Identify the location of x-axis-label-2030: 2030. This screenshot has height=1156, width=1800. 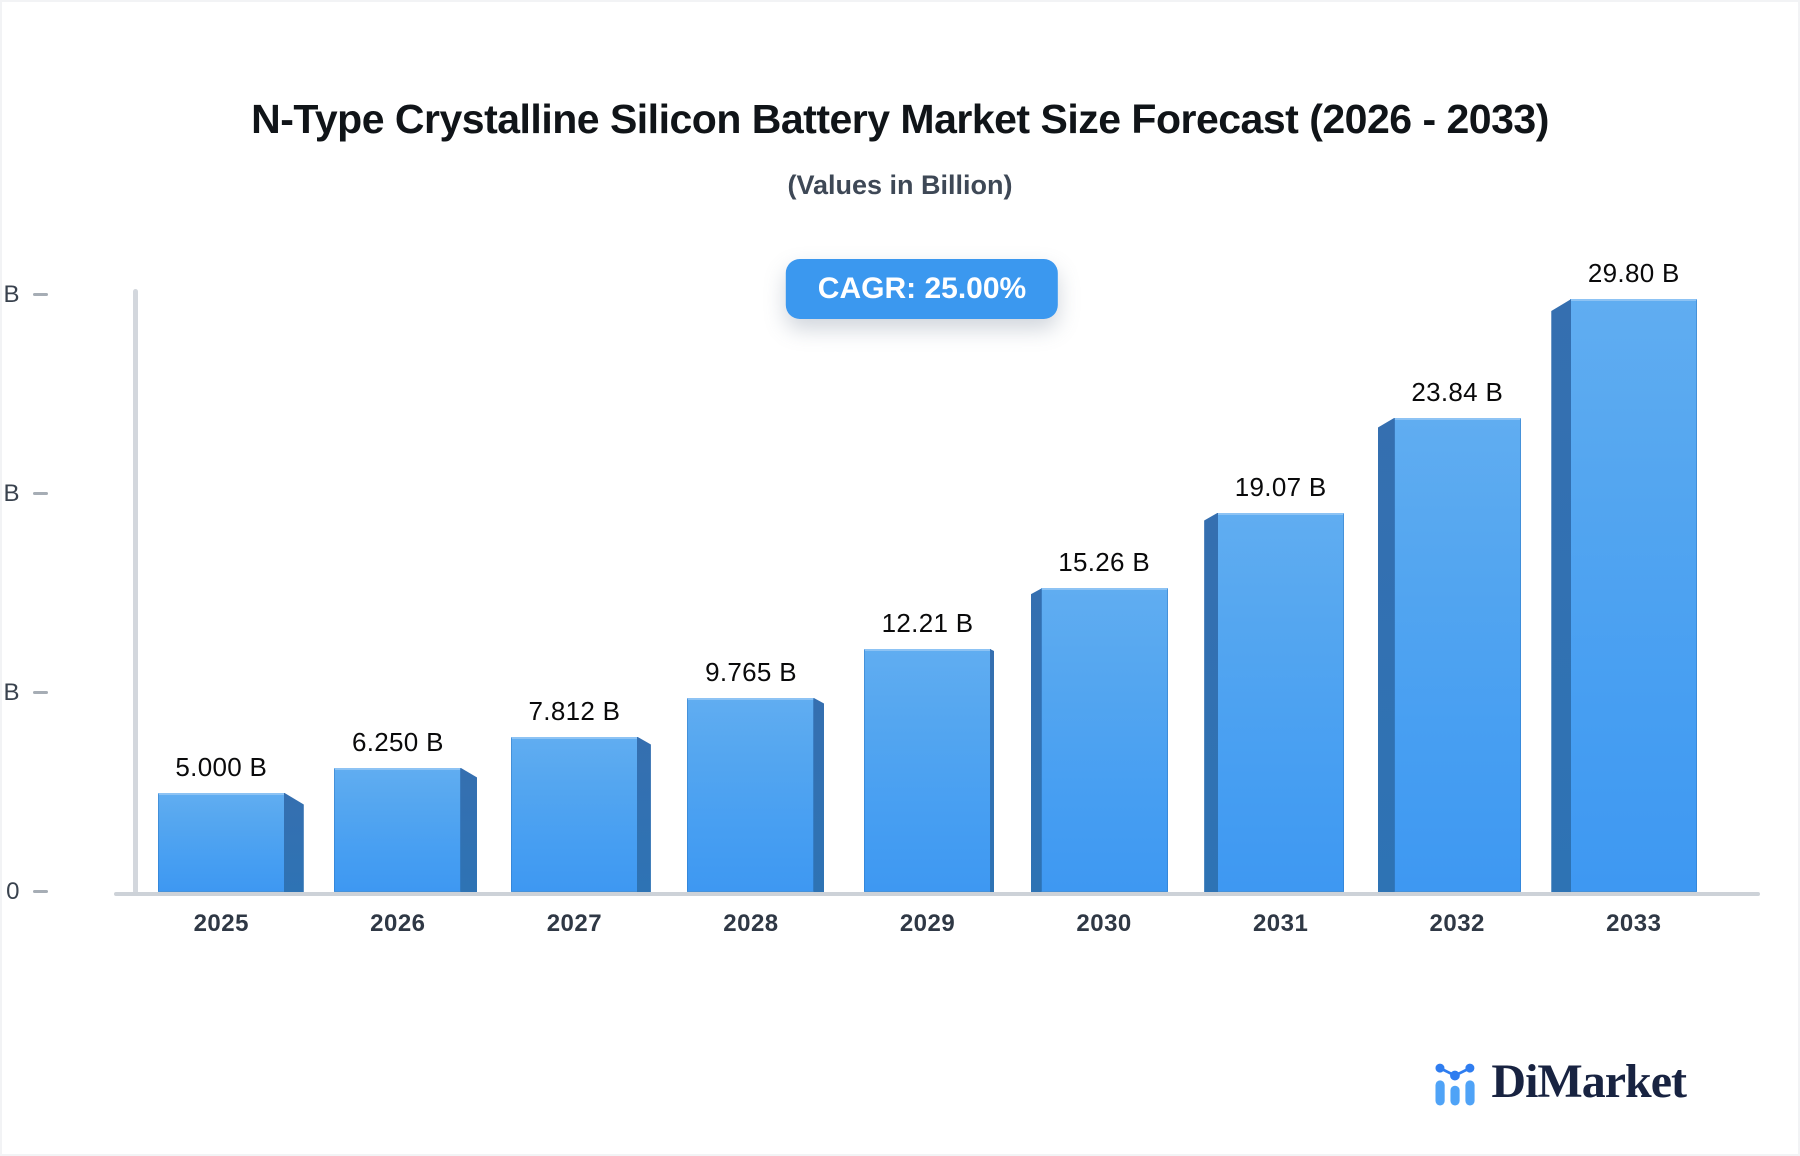
(1104, 923).